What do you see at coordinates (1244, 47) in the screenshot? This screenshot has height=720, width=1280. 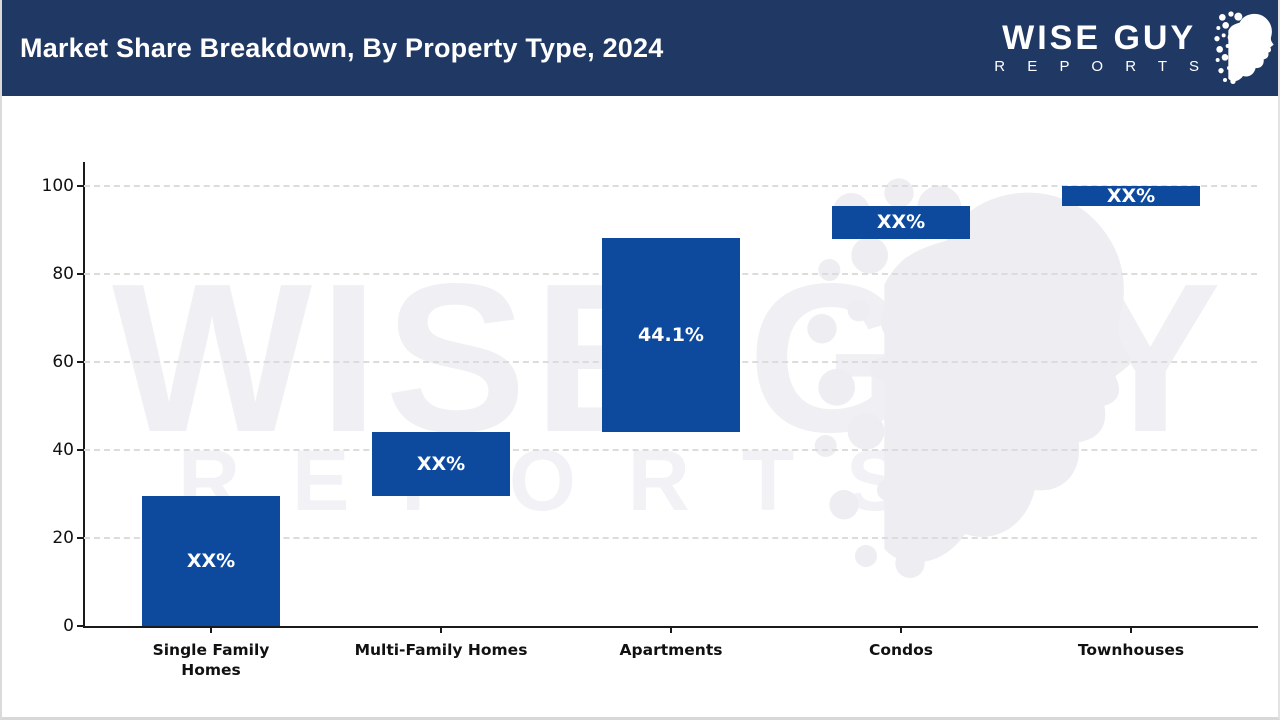 I see `brand-head-profile-icon` at bounding box center [1244, 47].